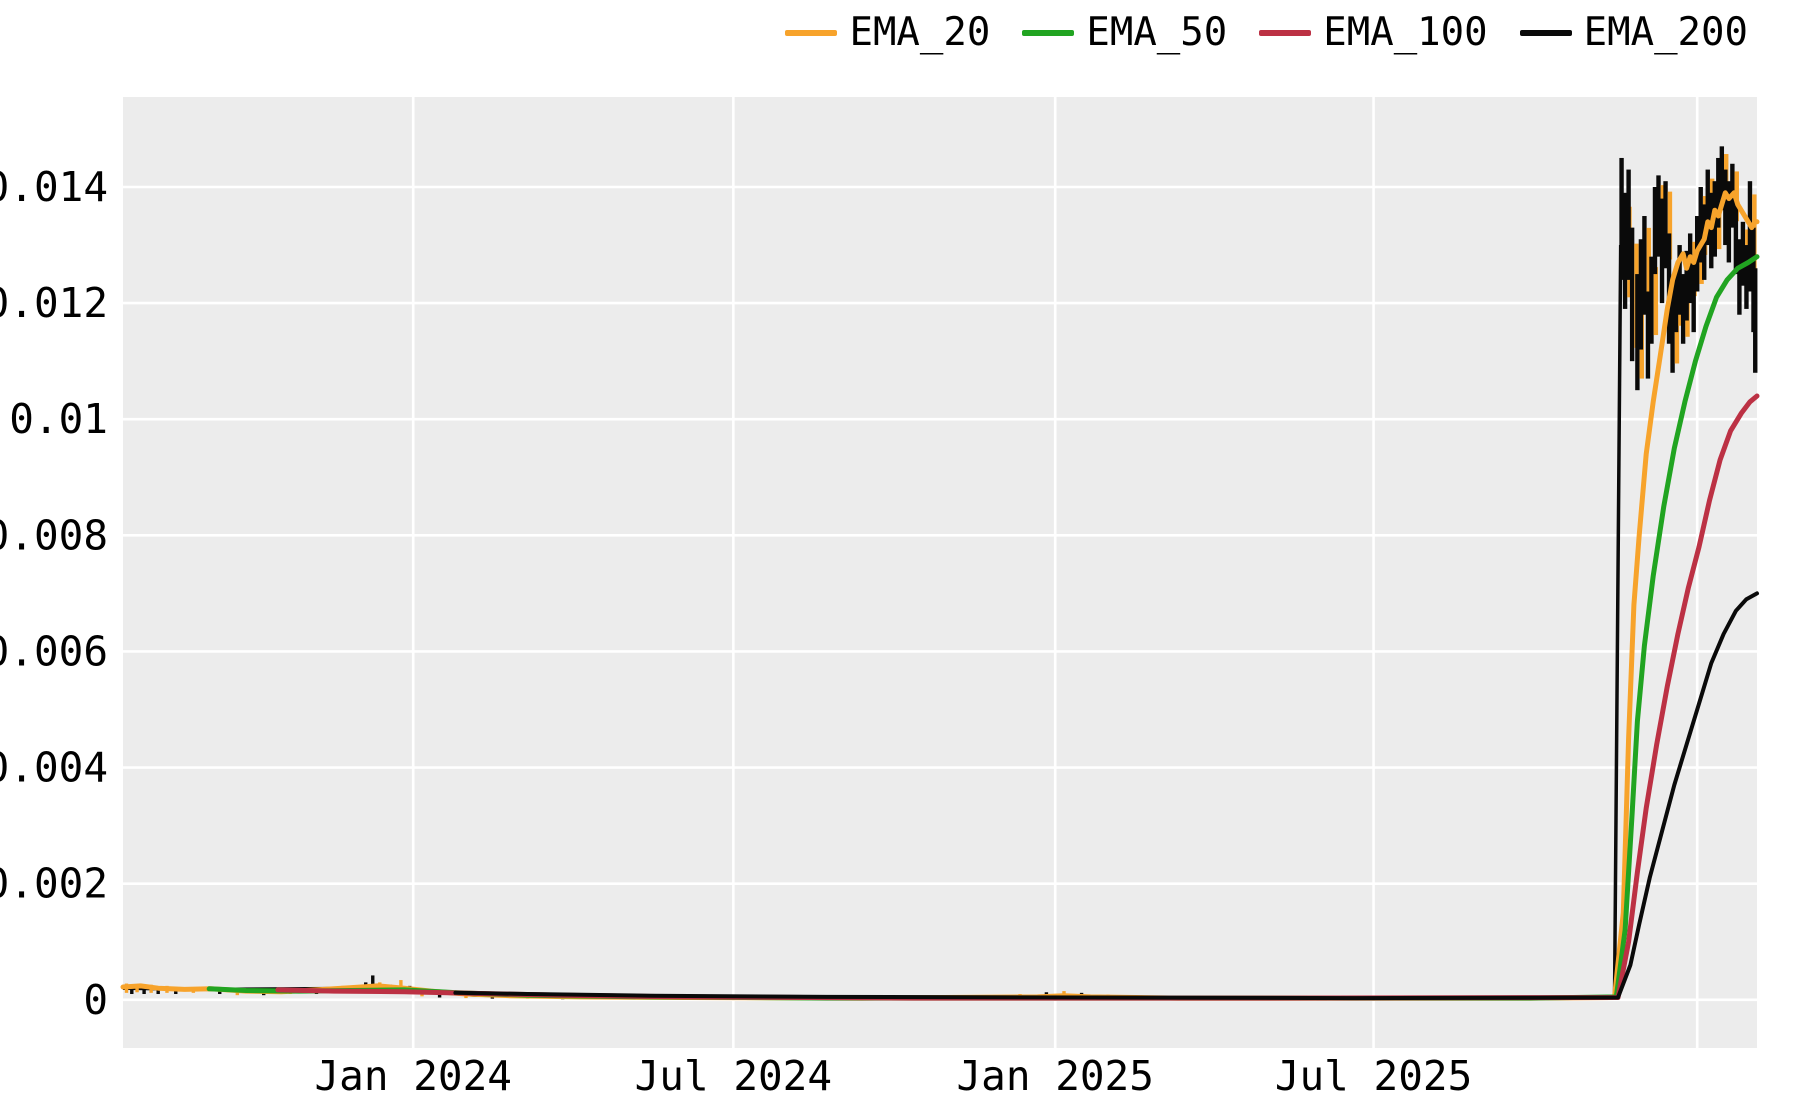 The image size is (1800, 1104). What do you see at coordinates (95, 1000) in the screenshot?
I see `y-tick-label: 0` at bounding box center [95, 1000].